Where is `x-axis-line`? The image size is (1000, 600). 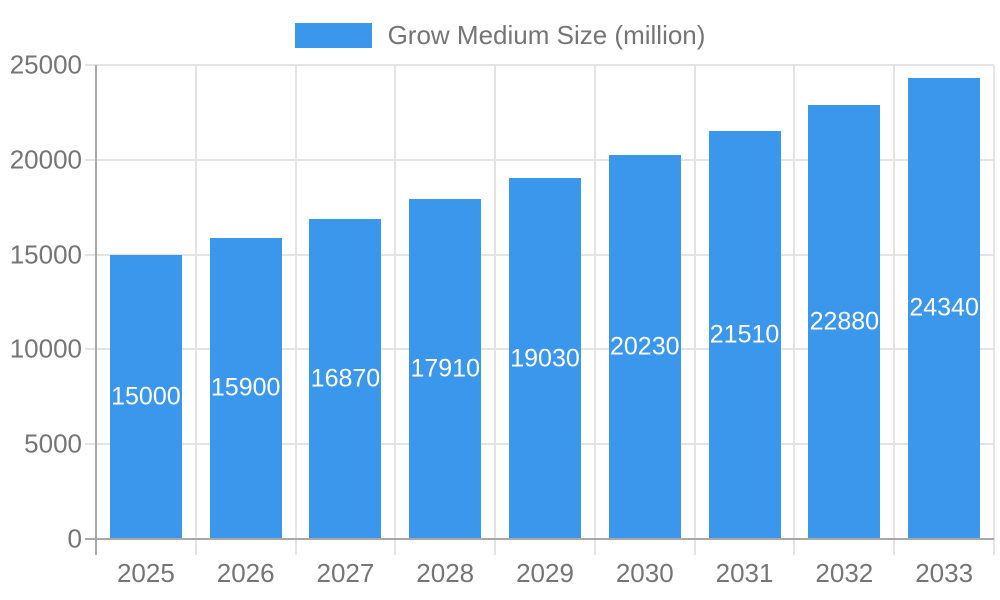 x-axis-line is located at coordinates (539, 539).